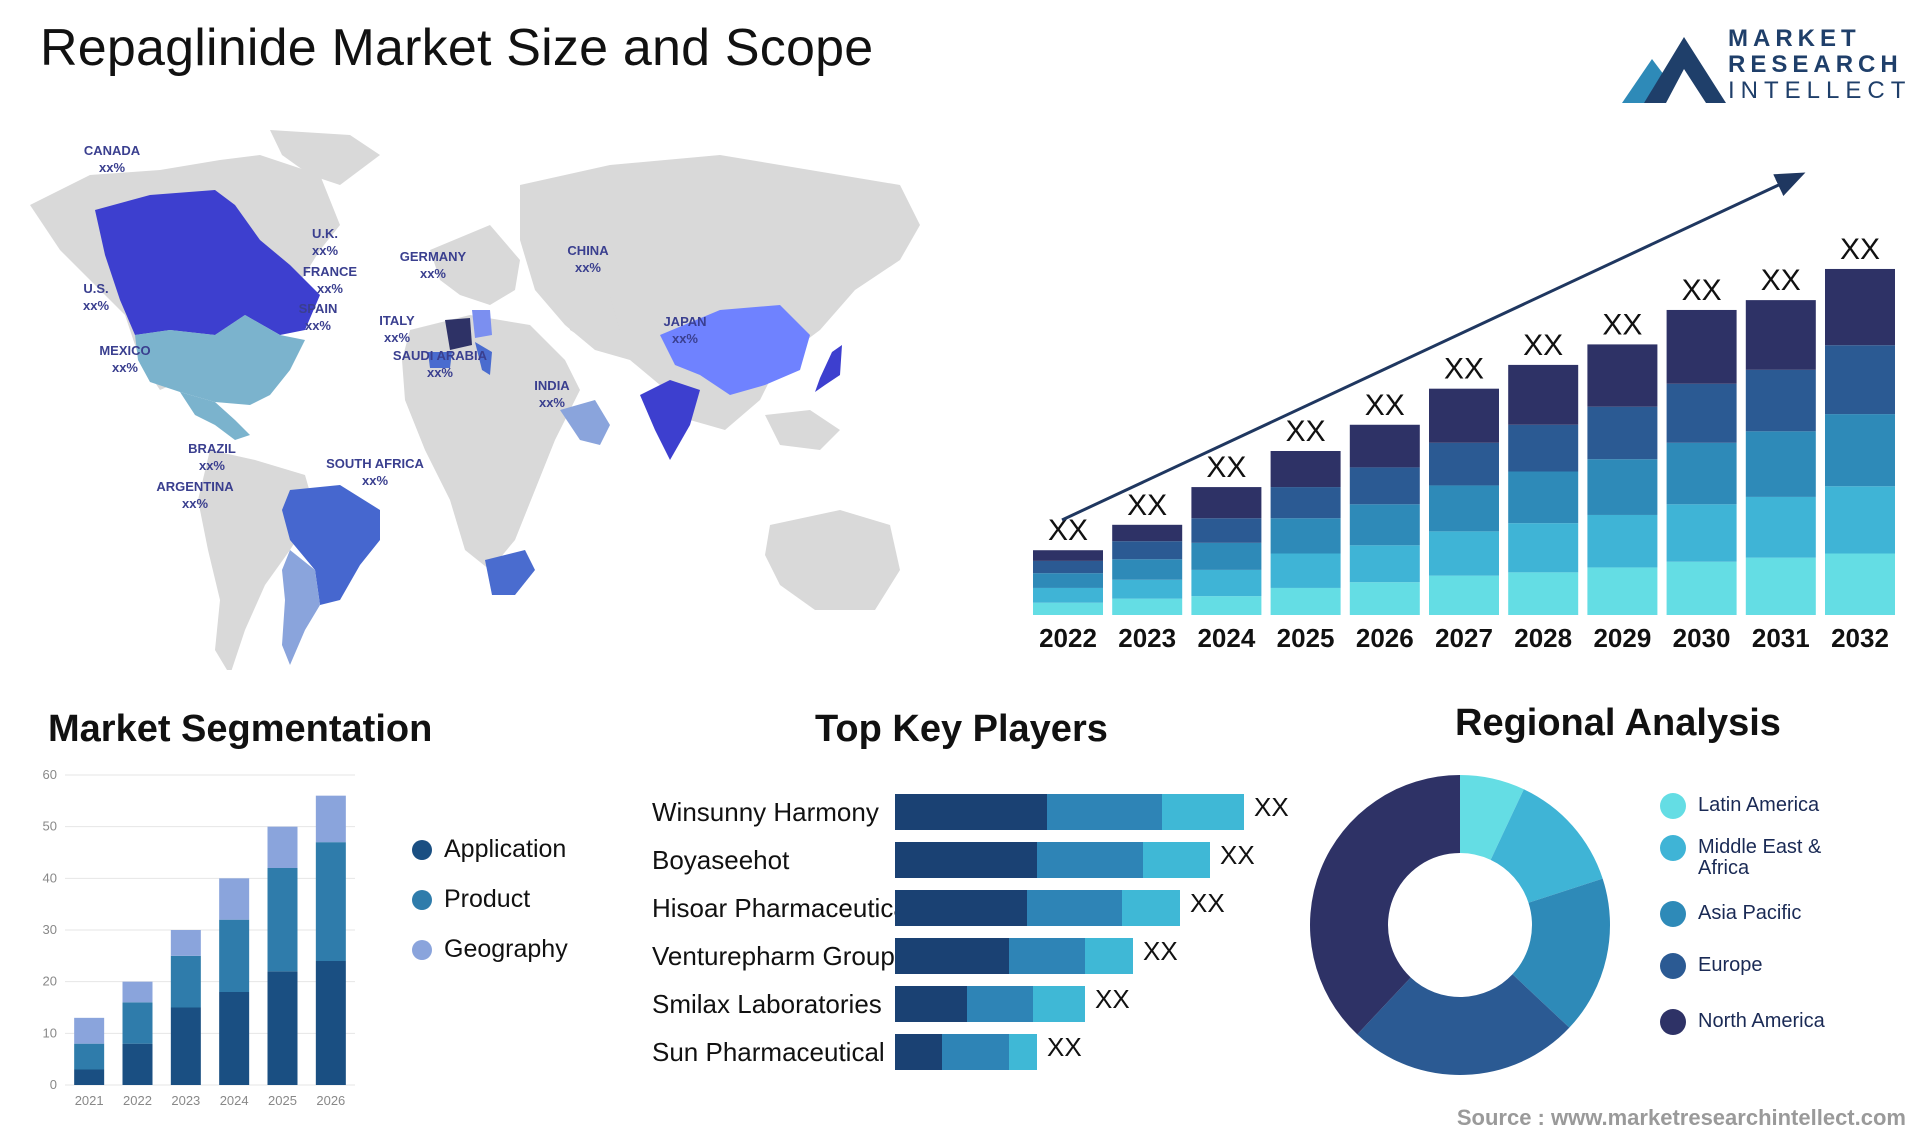 The width and height of the screenshot is (1920, 1146). Describe the element at coordinates (240, 729) in the screenshot. I see `segmentation-title: Market Segmentation` at that location.